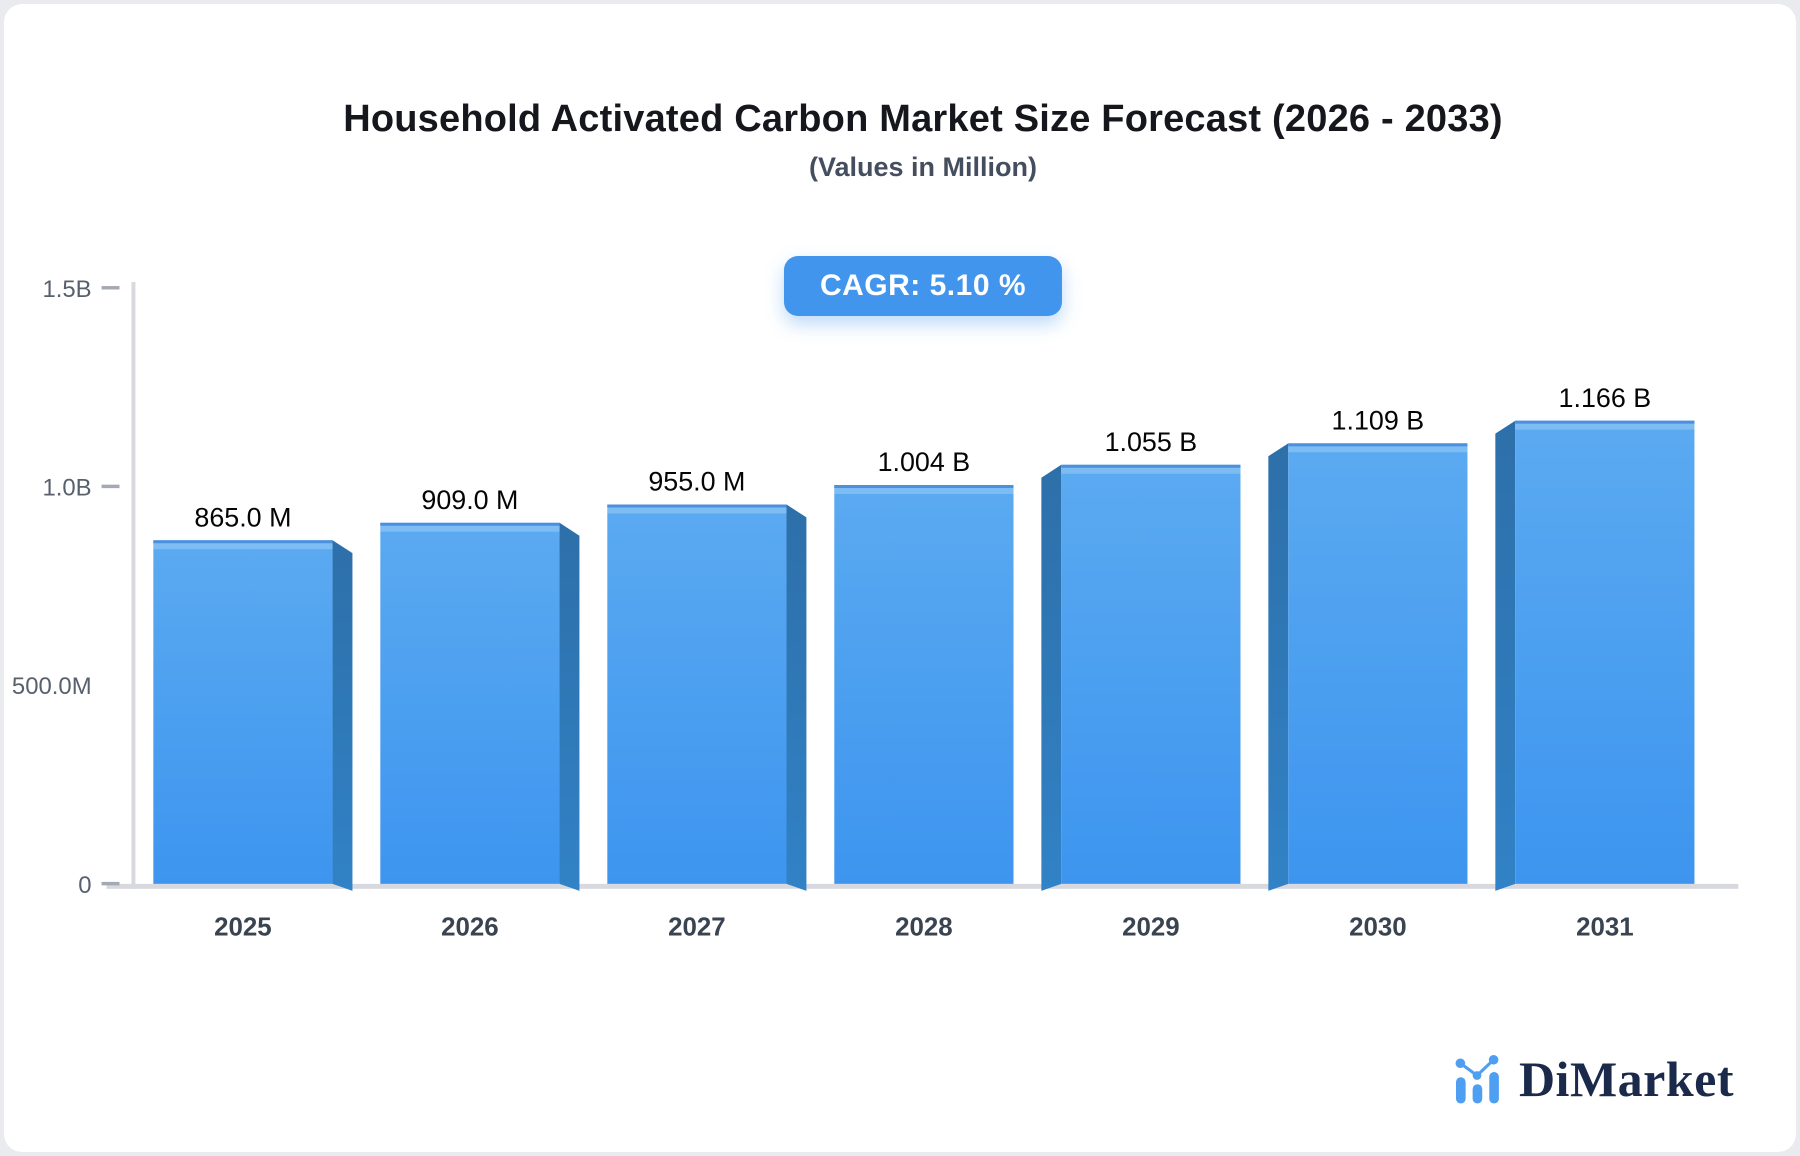  I want to click on dimarket-logo-text: DiMarket, so click(1626, 1079).